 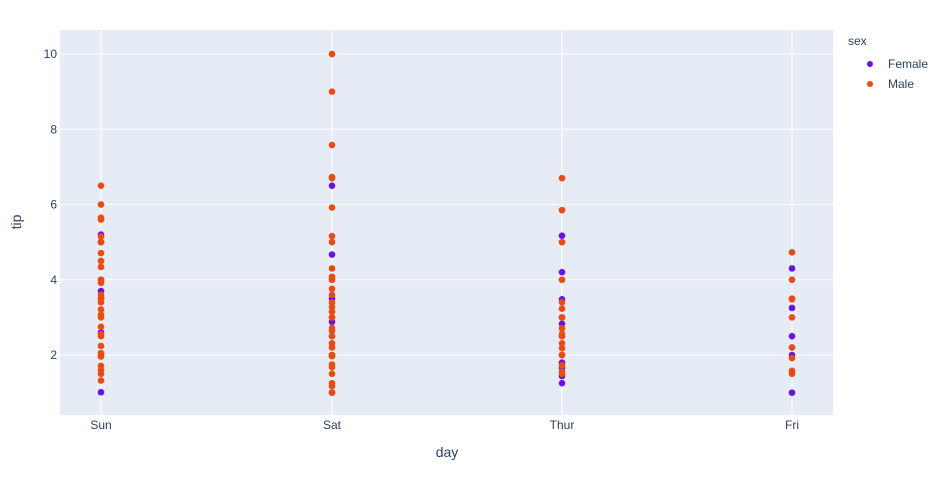 What do you see at coordinates (100, 425) in the screenshot?
I see `x-tick-label: Sun` at bounding box center [100, 425].